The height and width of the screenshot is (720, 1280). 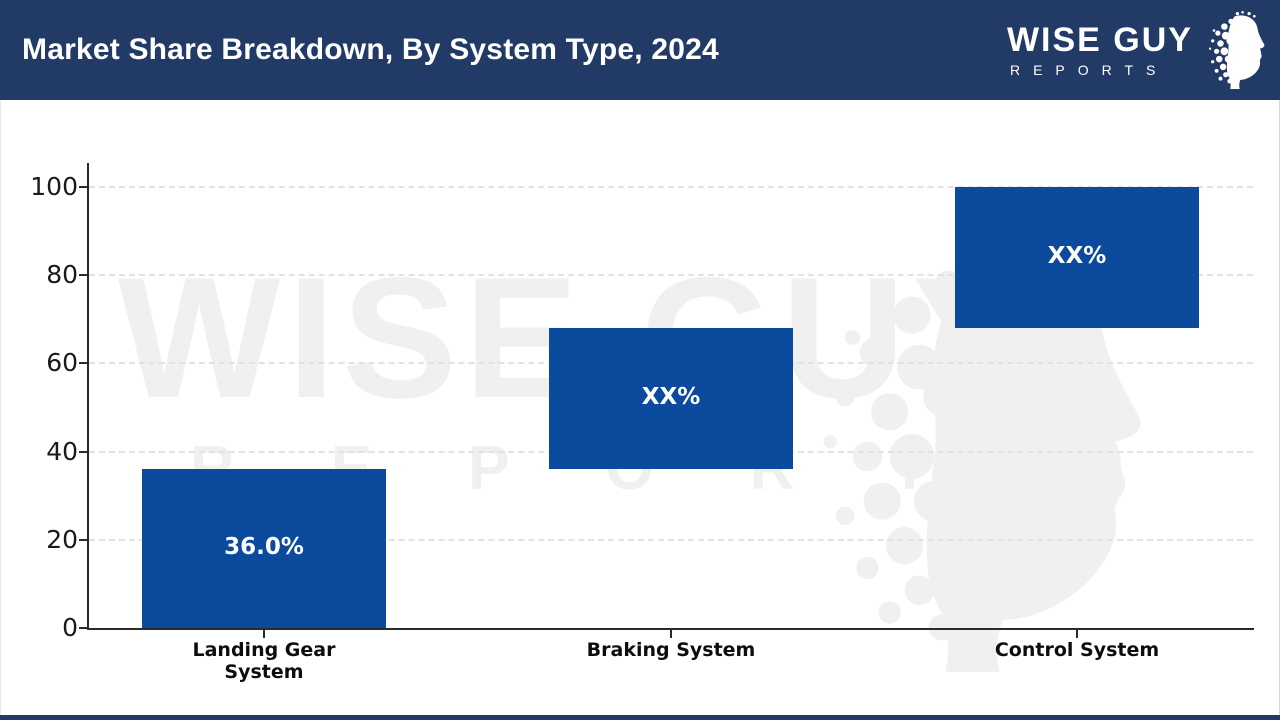 What do you see at coordinates (54, 186) in the screenshot?
I see `y-tick-label: 100` at bounding box center [54, 186].